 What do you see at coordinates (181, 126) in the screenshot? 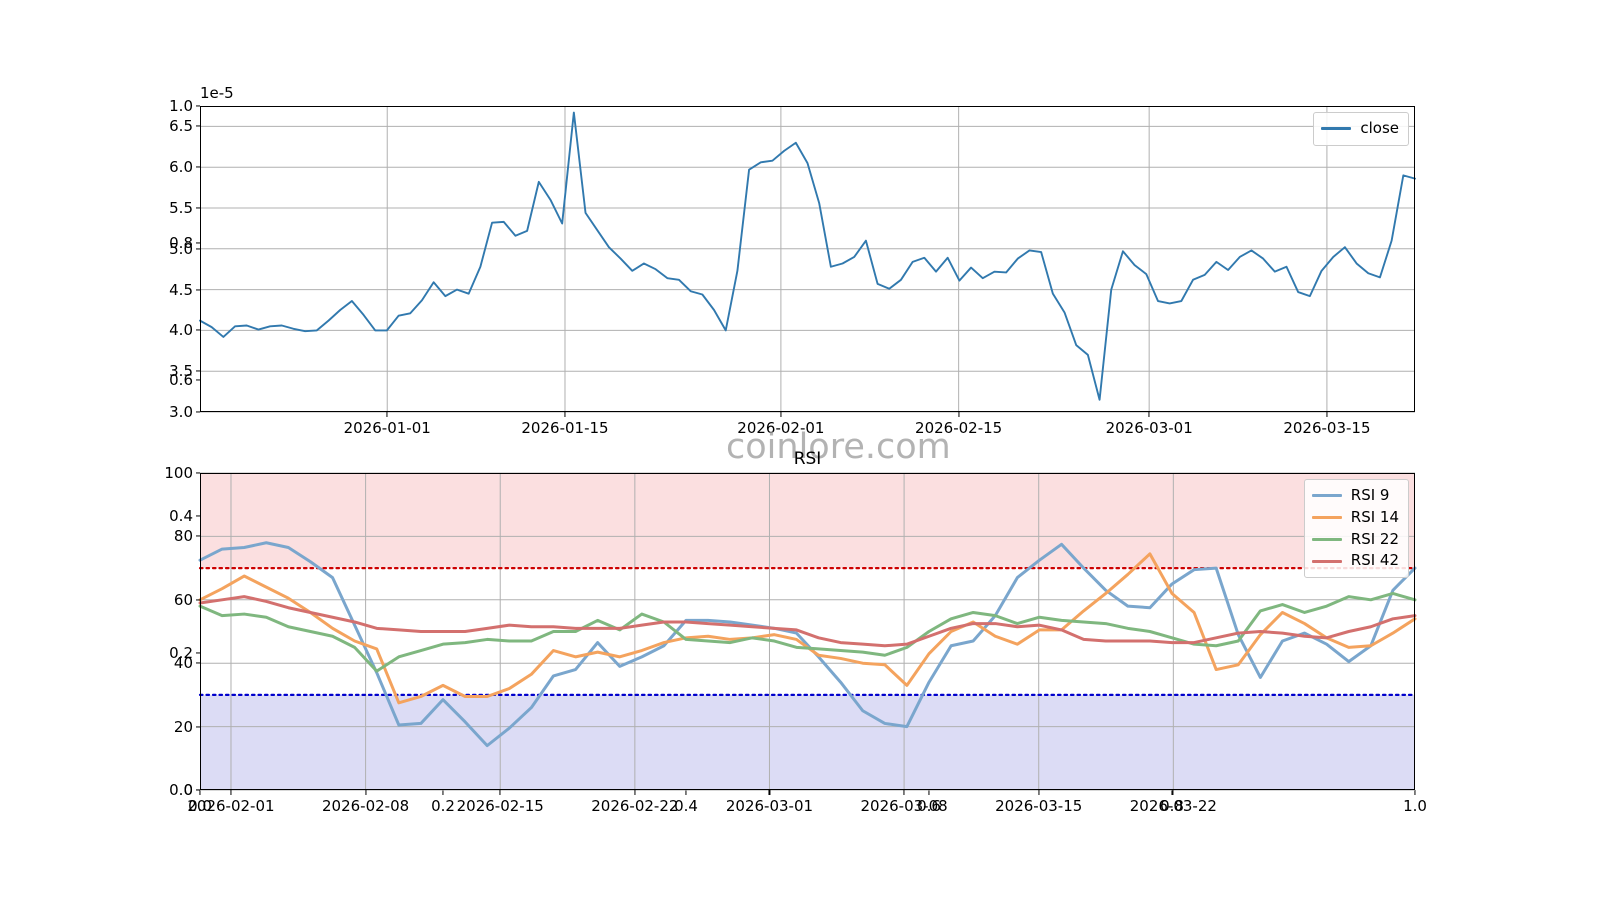
I see `price-ytick-label: 6.5` at bounding box center [181, 126].